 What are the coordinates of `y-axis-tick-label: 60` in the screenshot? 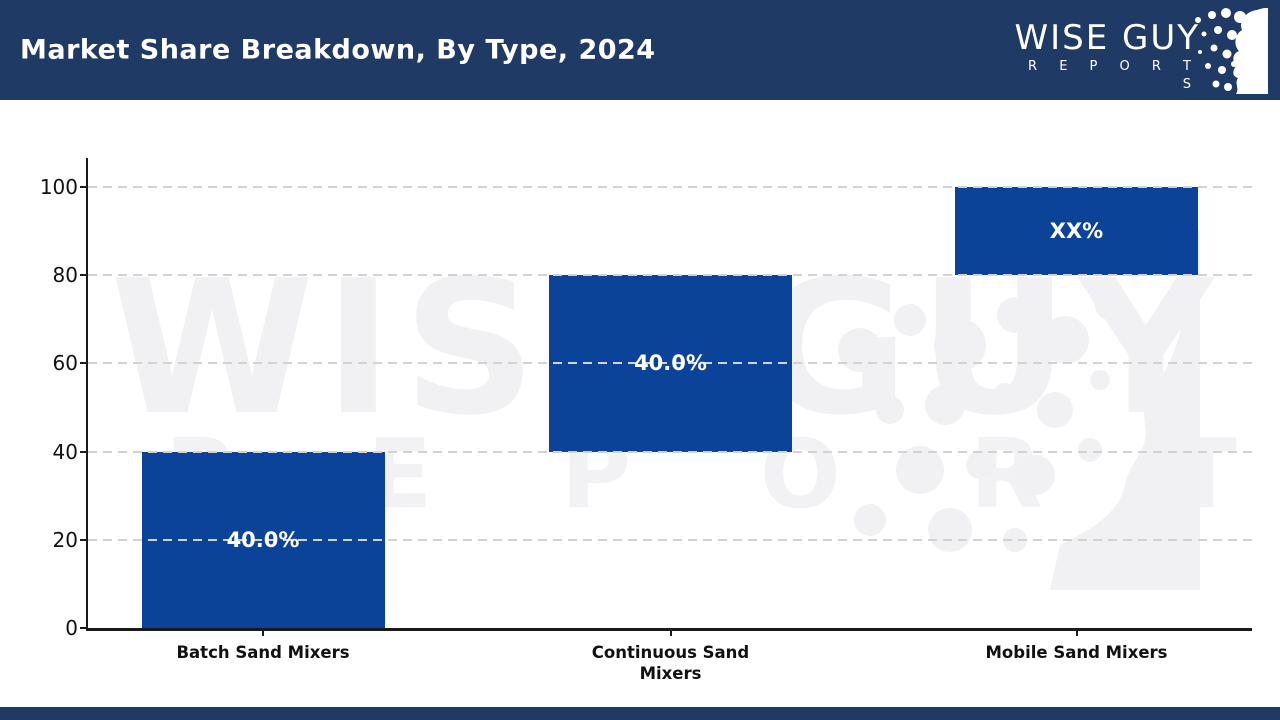 It's located at (65, 363).